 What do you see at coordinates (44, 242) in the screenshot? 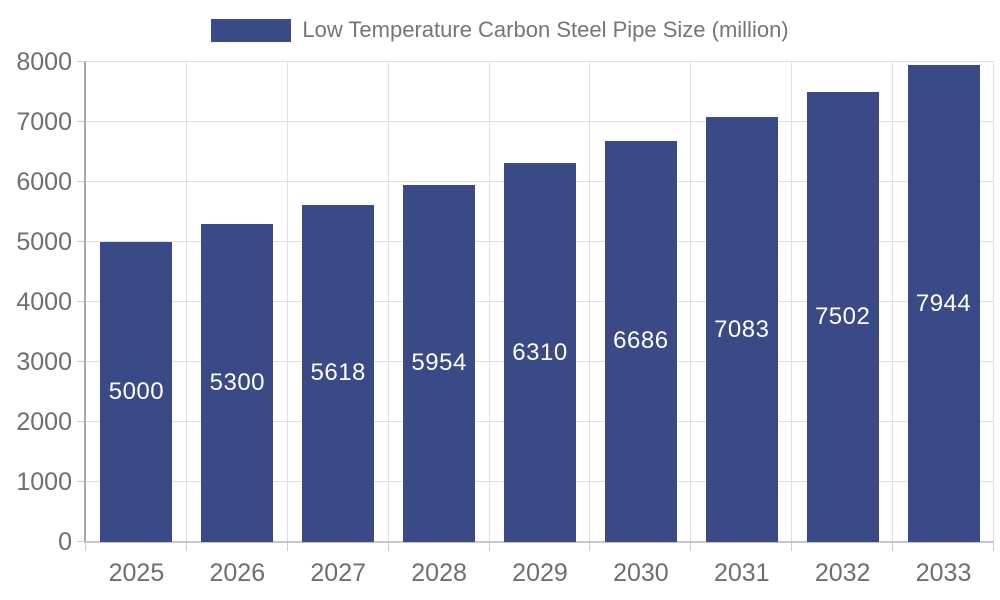
I see `y-axis-label: 5000` at bounding box center [44, 242].